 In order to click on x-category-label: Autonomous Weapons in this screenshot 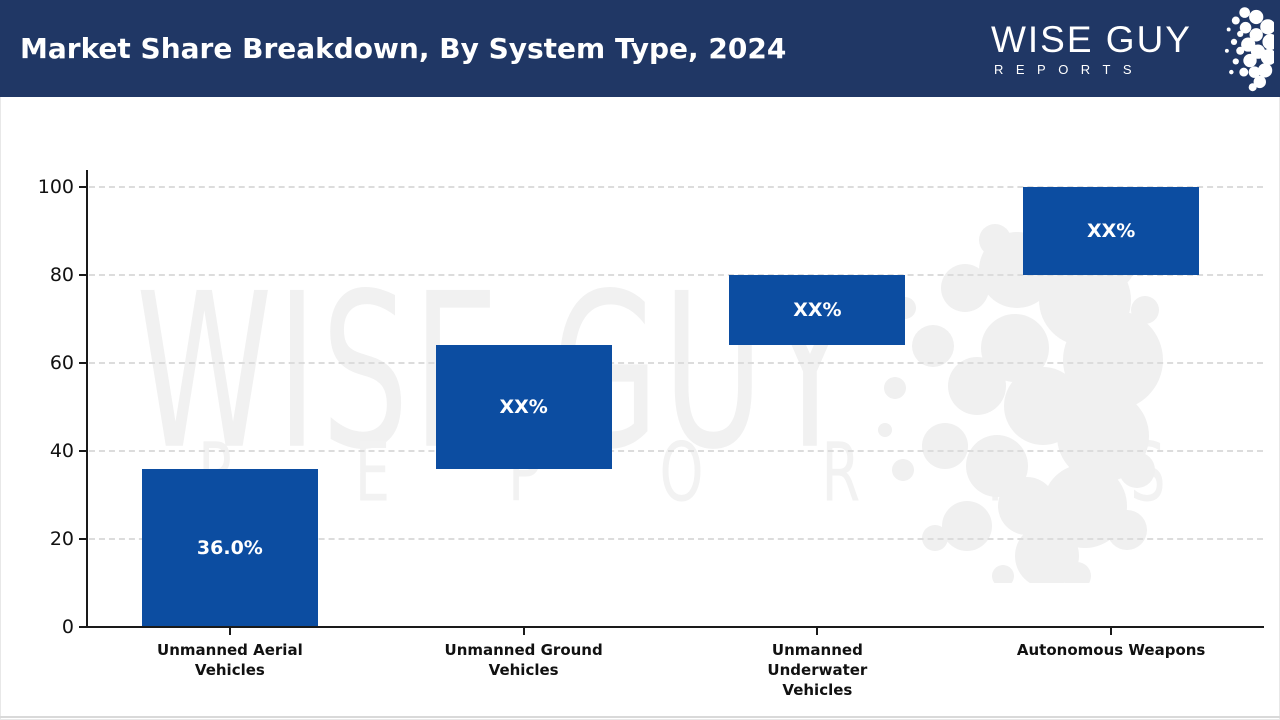, I will do `click(1111, 650)`.